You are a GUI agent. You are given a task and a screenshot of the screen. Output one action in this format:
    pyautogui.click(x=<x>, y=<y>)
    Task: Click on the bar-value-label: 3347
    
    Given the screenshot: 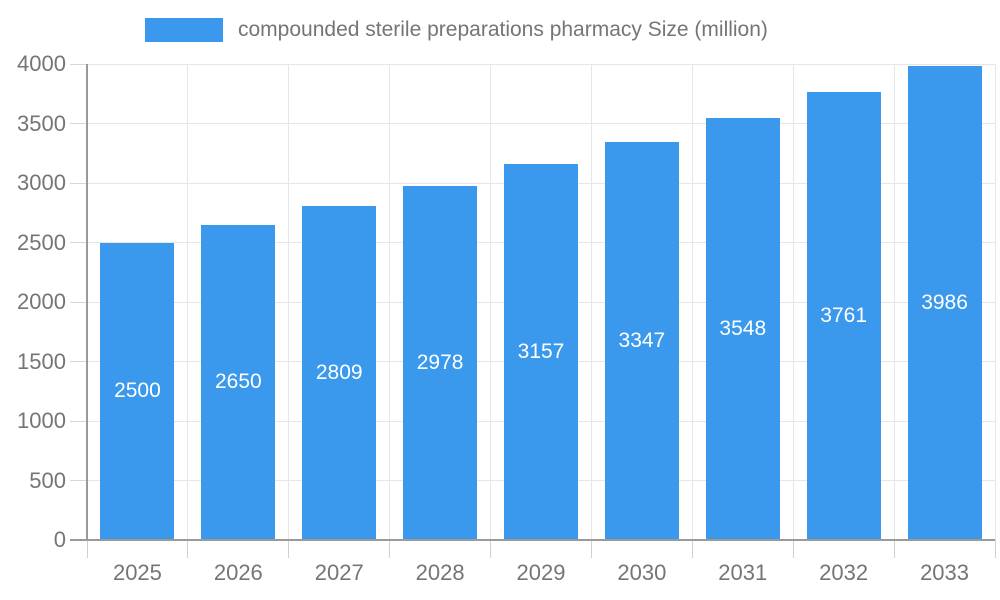 What is the action you would take?
    pyautogui.click(x=642, y=340)
    